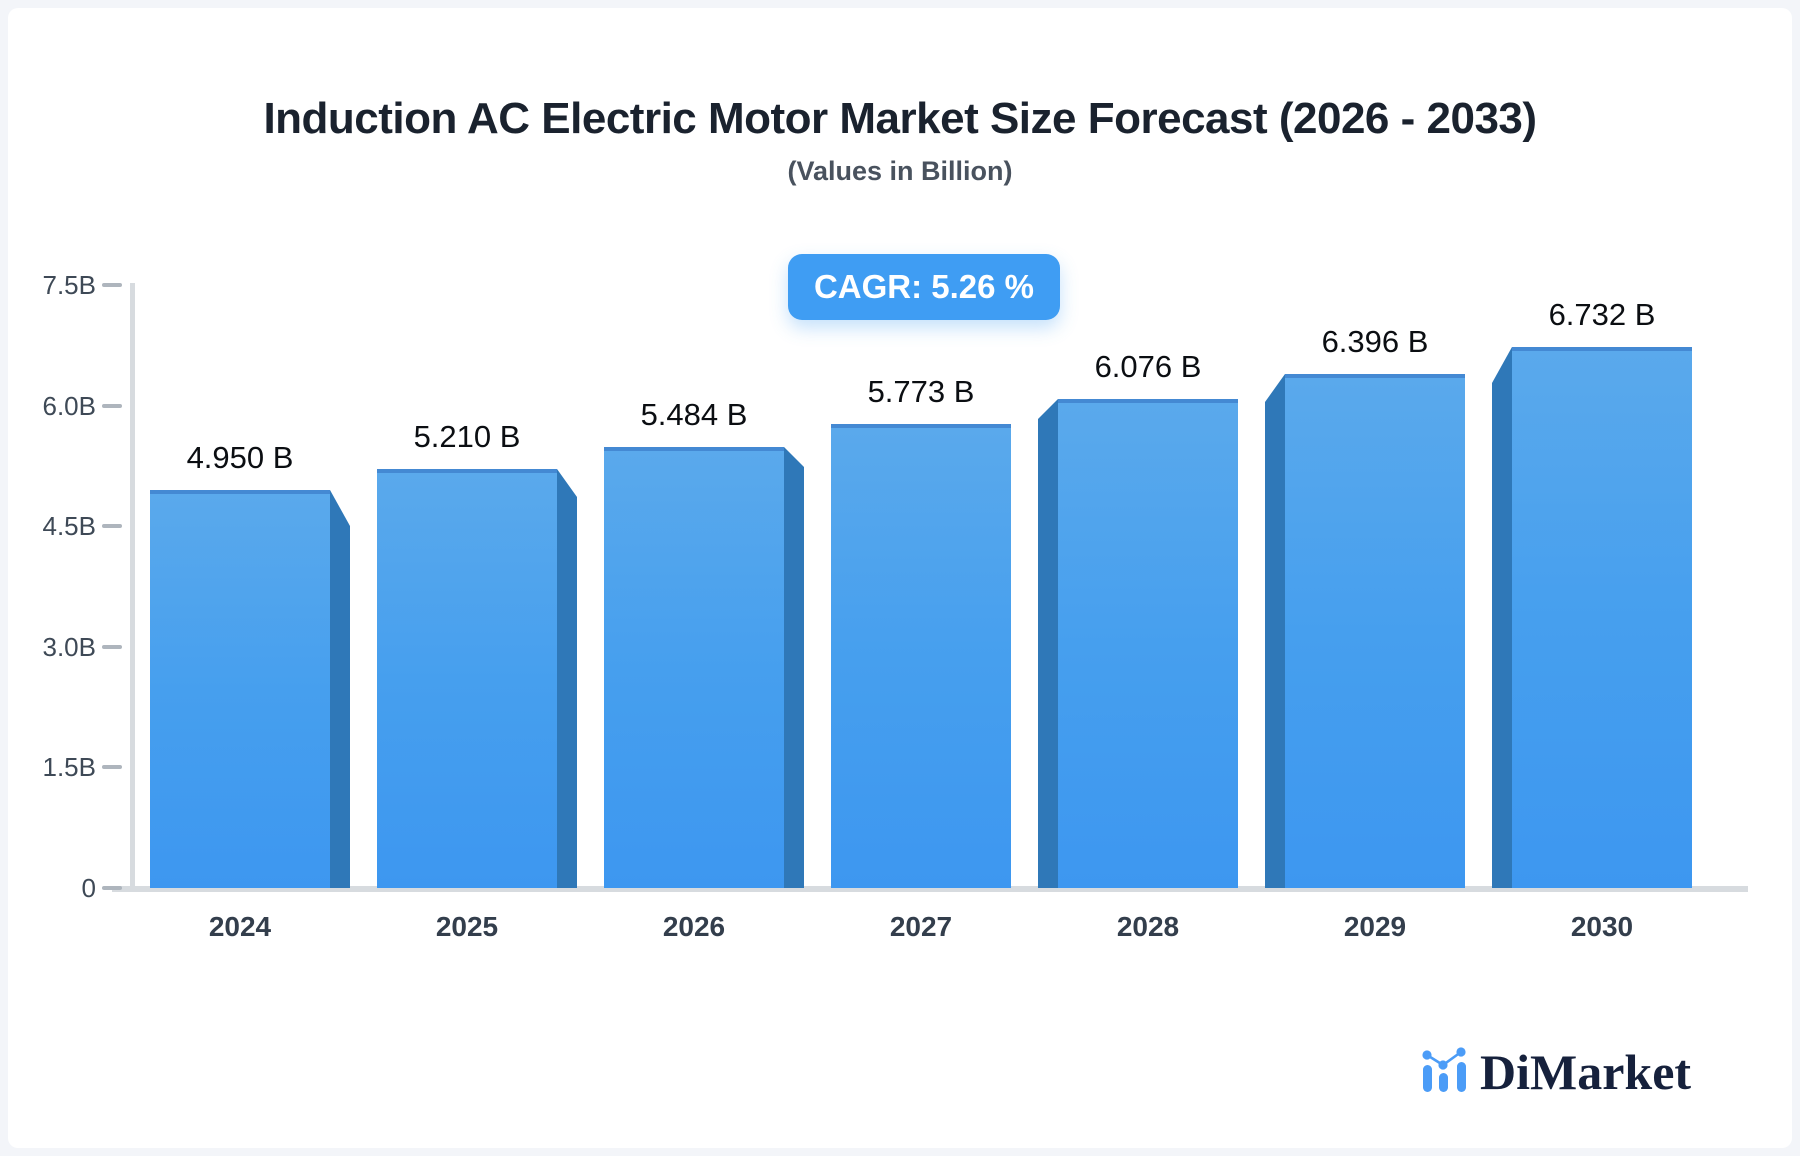 The height and width of the screenshot is (1156, 1800). What do you see at coordinates (1602, 314) in the screenshot?
I see `bar-value-label: 6.732 B` at bounding box center [1602, 314].